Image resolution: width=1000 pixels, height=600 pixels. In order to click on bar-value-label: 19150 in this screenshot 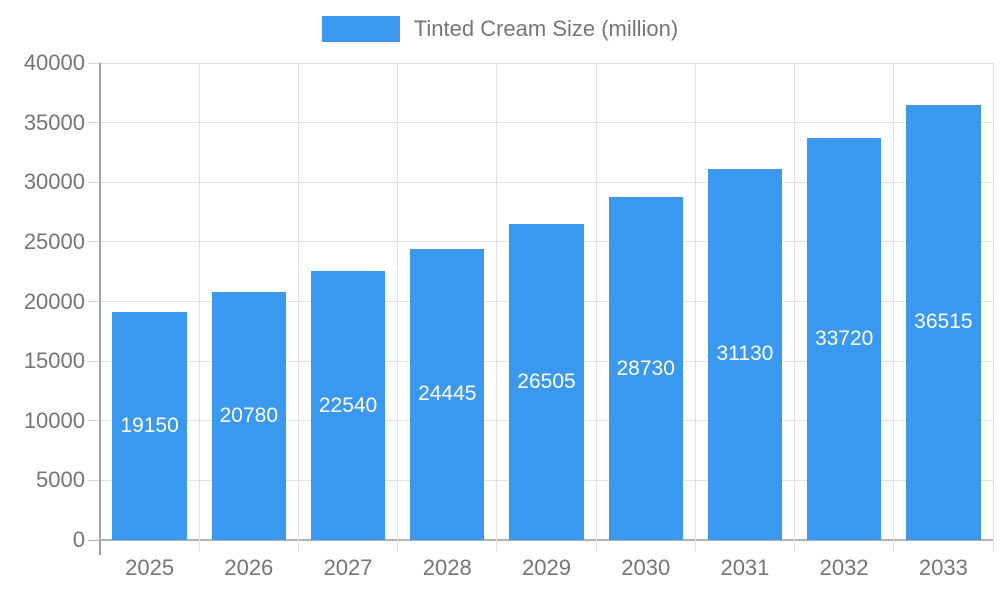, I will do `click(149, 425)`.